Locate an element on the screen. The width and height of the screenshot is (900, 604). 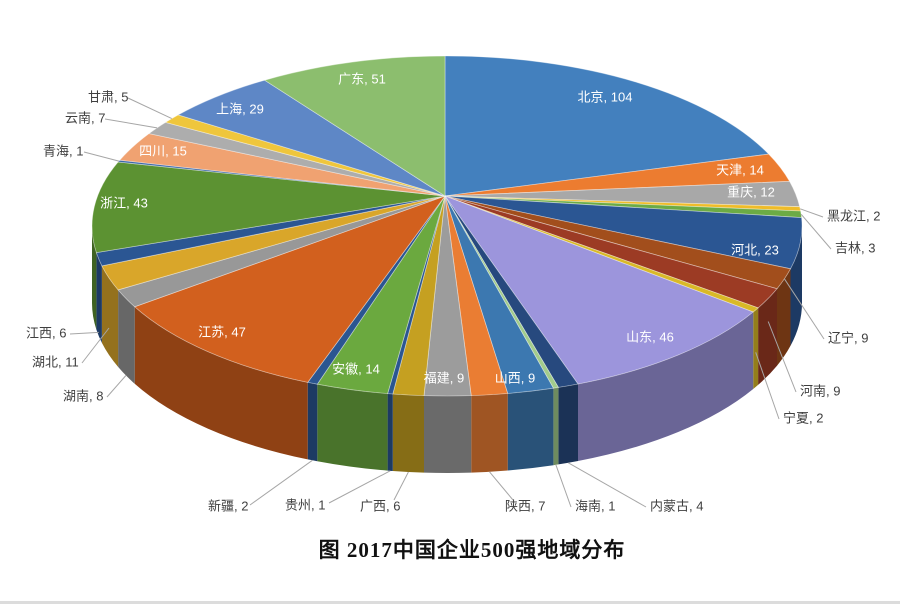
slice-label-inside-2: 重庆, 12 is located at coordinates (751, 191).